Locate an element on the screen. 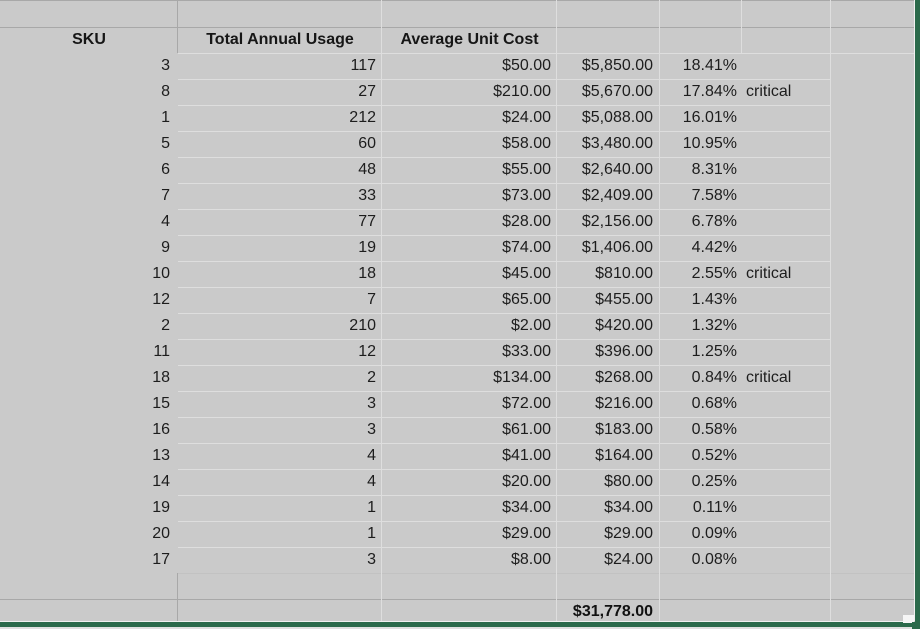 The image size is (920, 629). cell-annual-value: $183.00 is located at coordinates (624, 429).